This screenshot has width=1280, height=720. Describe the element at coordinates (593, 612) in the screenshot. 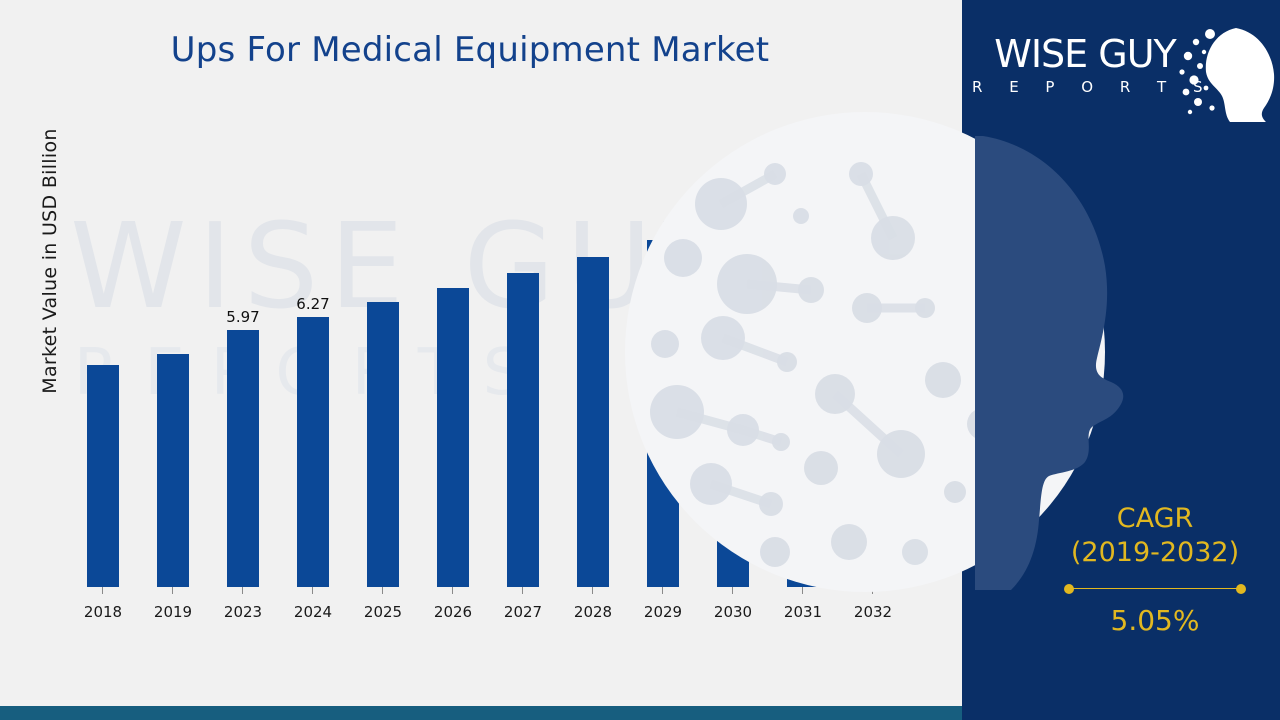

I see `x-tick-label-2028: 2028` at that location.